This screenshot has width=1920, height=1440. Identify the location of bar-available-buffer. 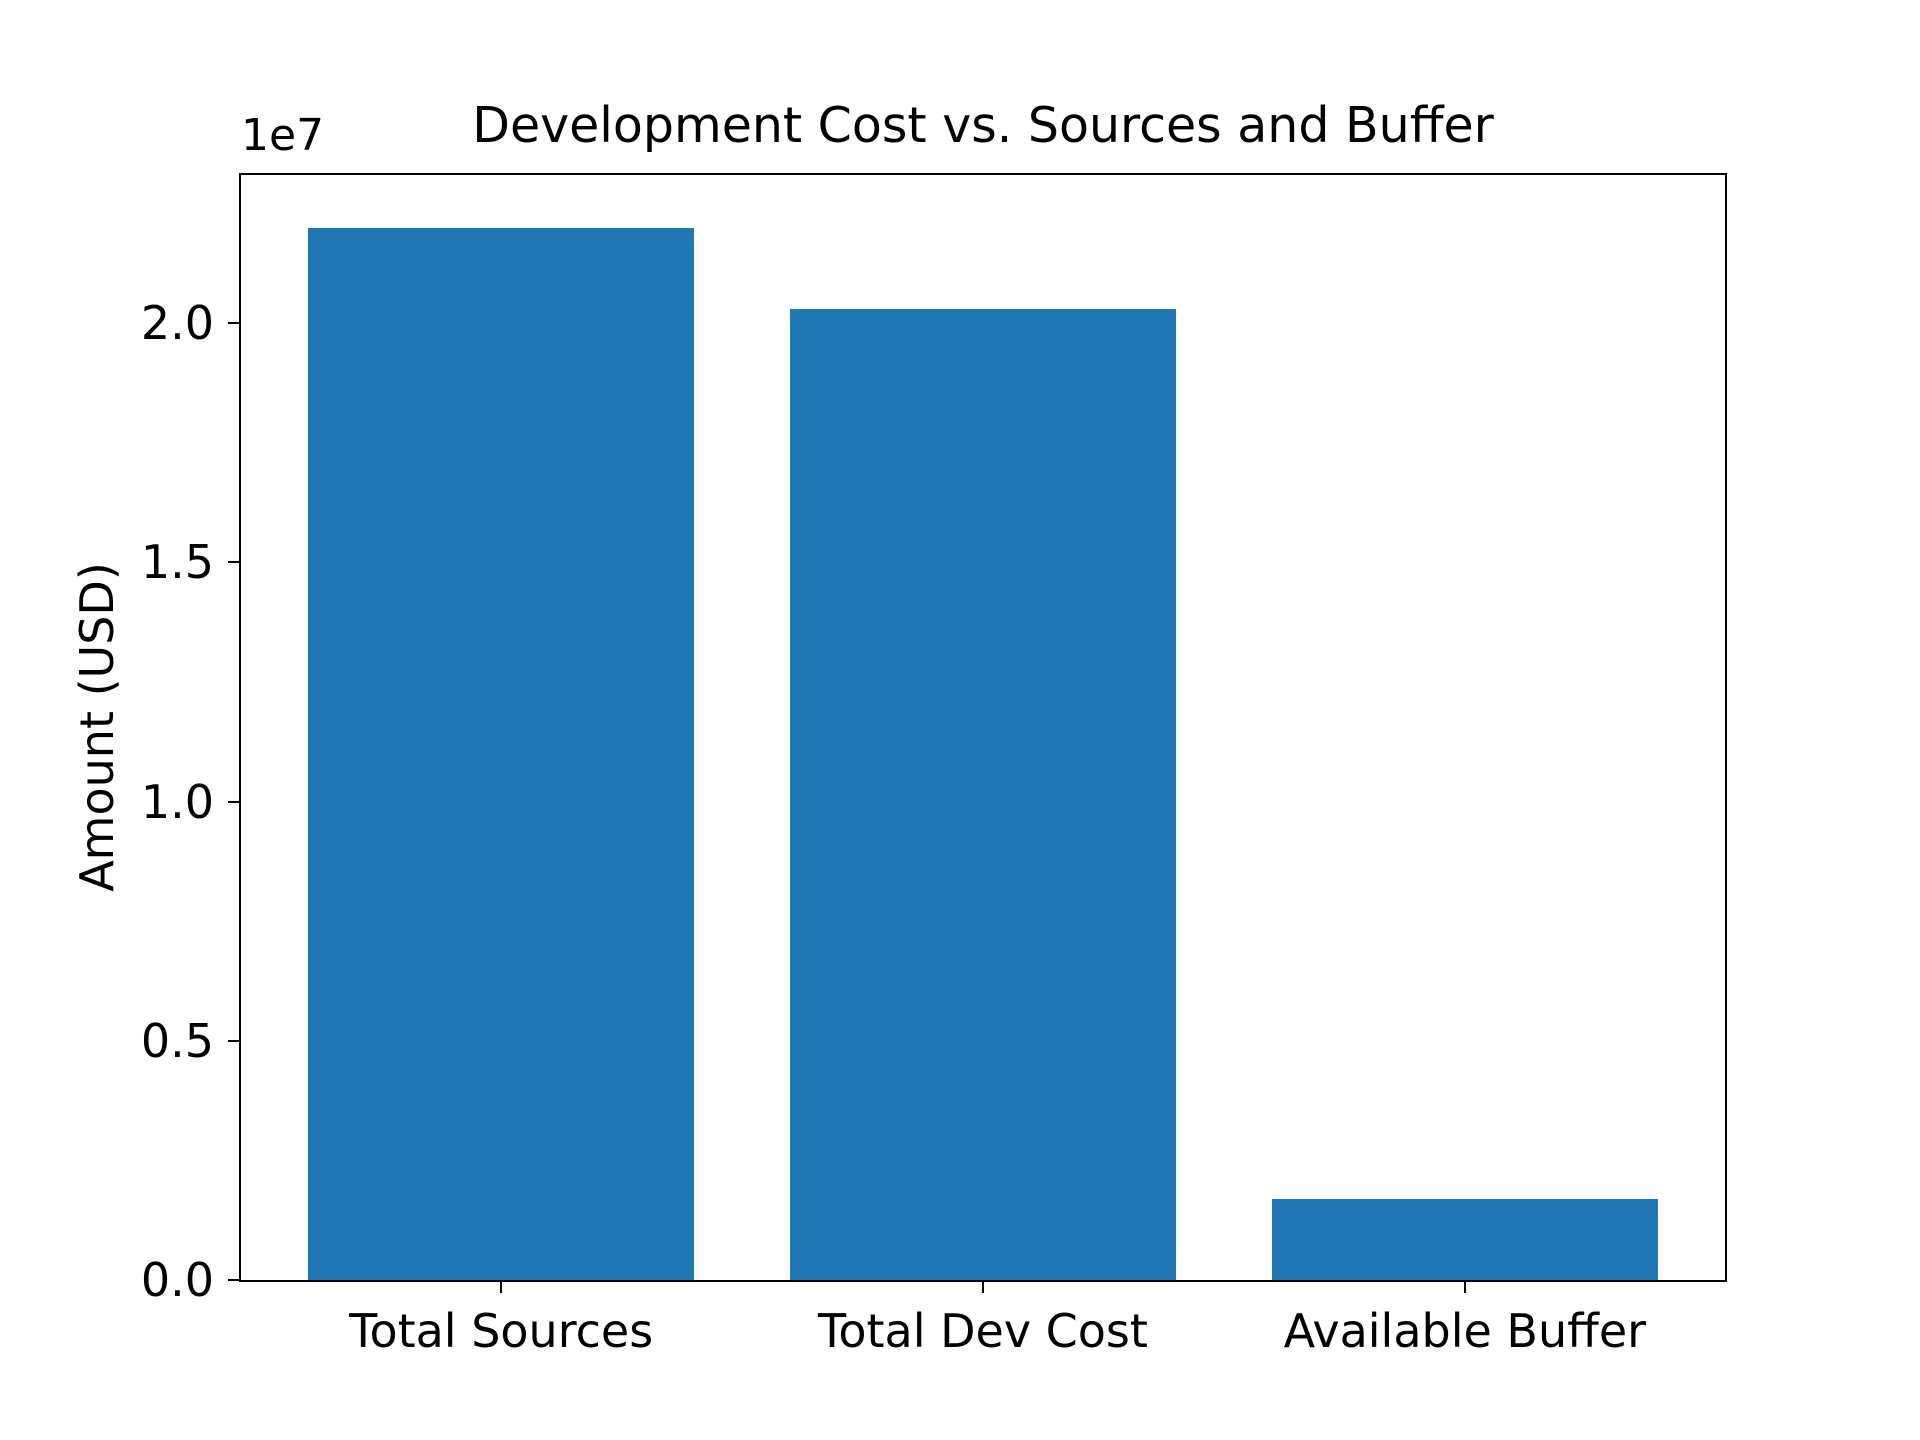
(1465, 1239).